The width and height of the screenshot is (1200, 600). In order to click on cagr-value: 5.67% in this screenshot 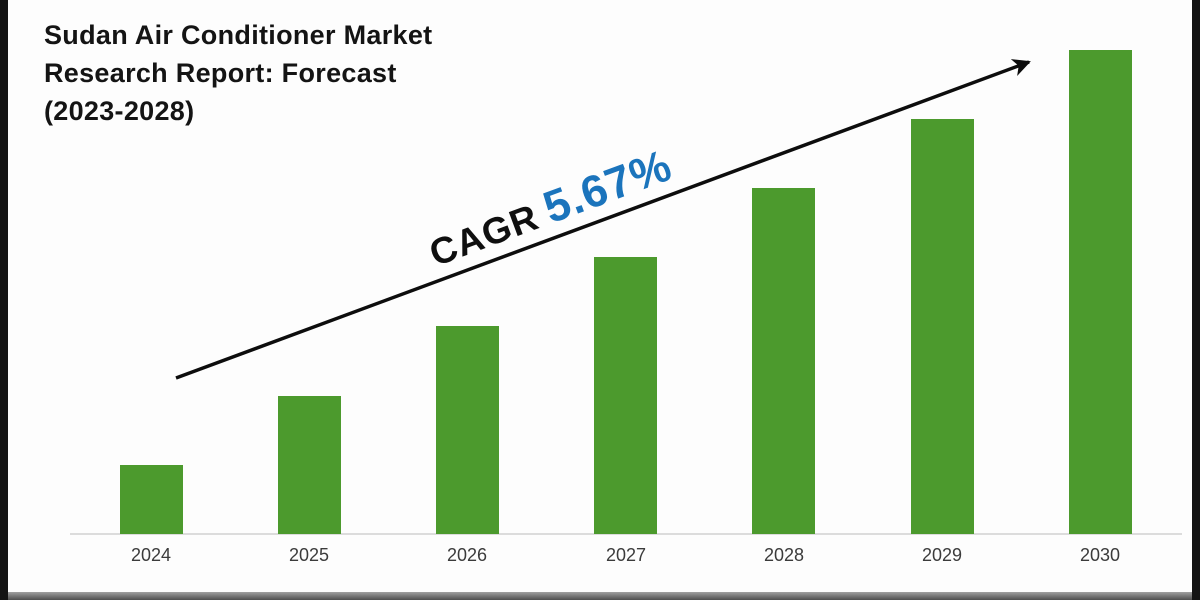, I will do `click(607, 186)`.